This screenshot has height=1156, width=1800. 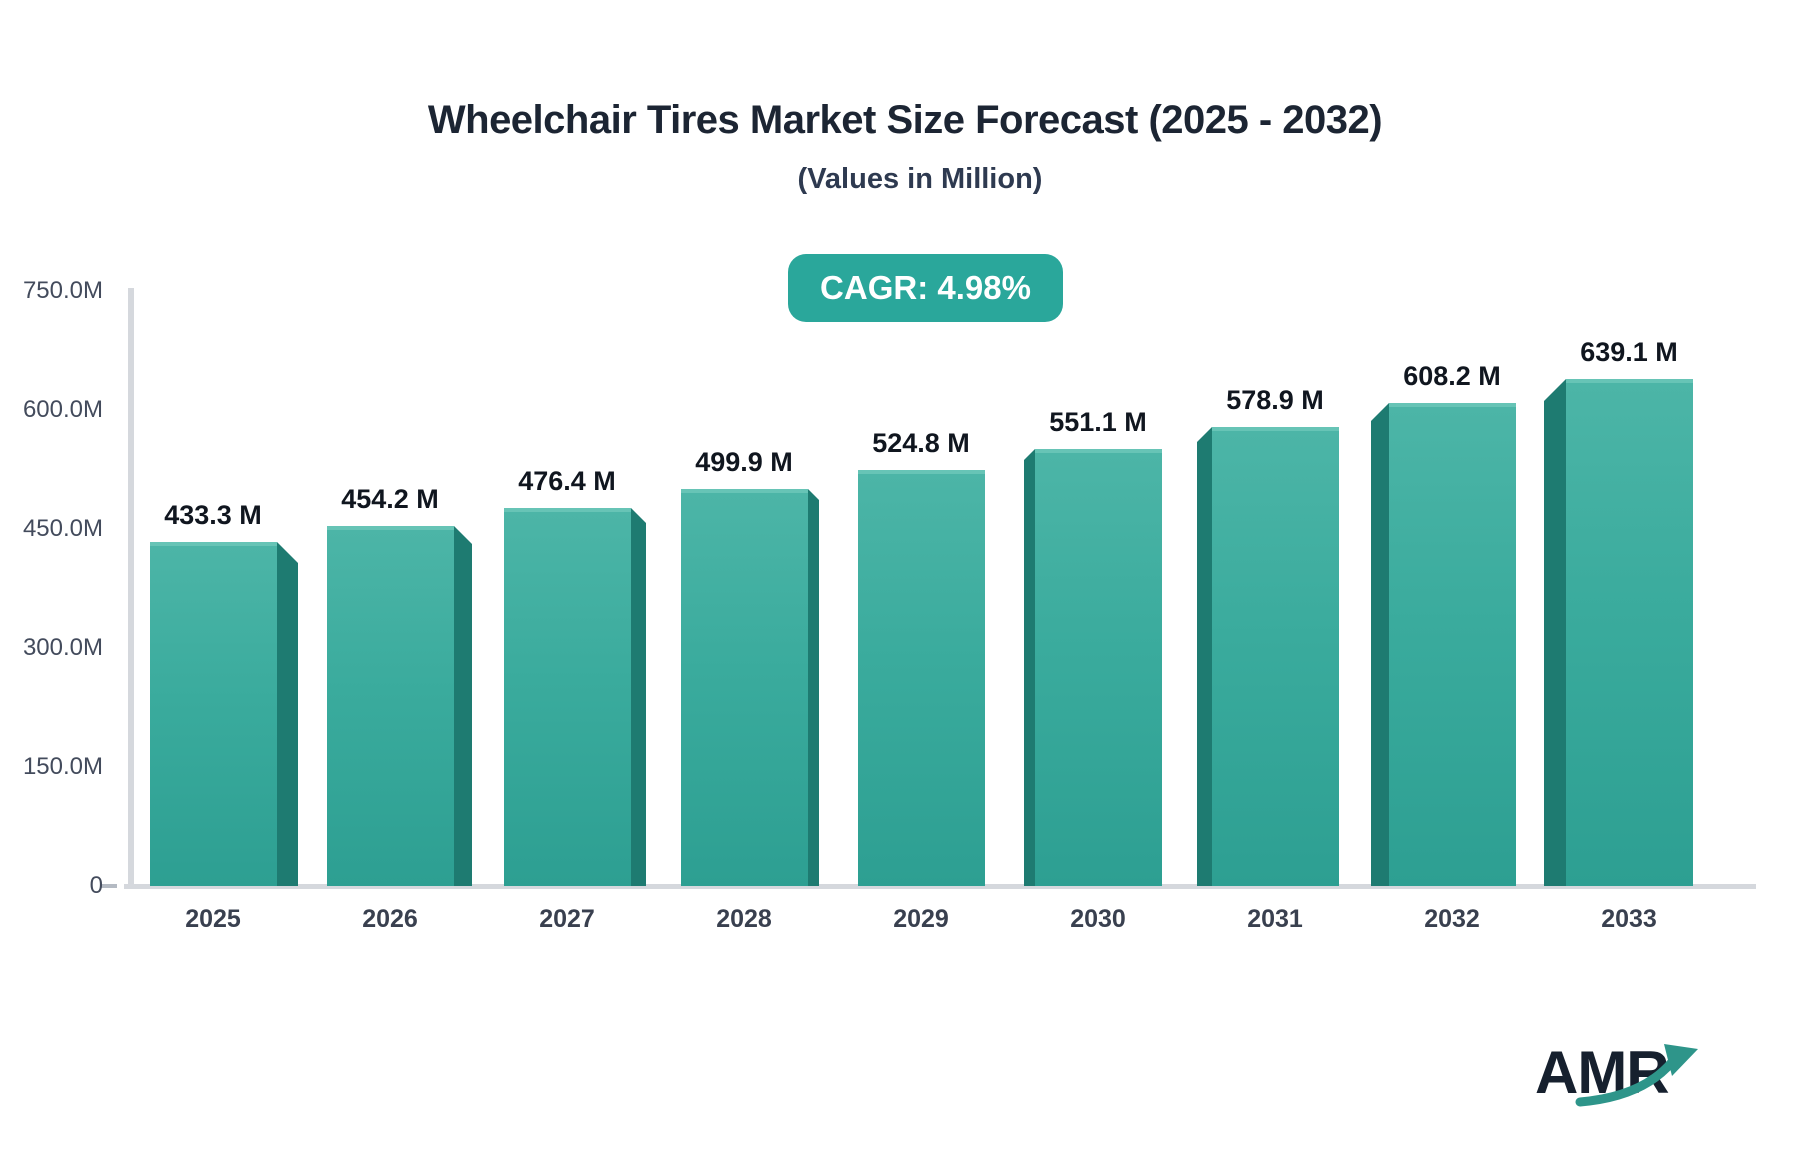 What do you see at coordinates (744, 687) in the screenshot?
I see `bar-2028` at bounding box center [744, 687].